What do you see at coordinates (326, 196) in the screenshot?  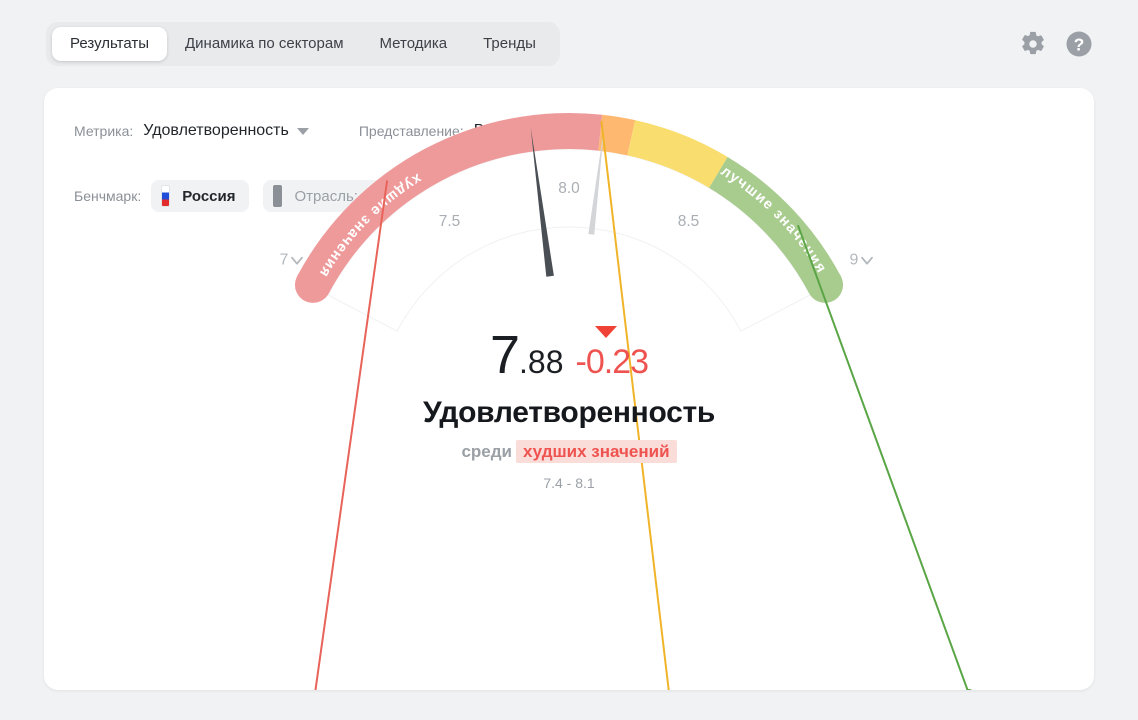 I see `chip-prefix: Отрасль:` at bounding box center [326, 196].